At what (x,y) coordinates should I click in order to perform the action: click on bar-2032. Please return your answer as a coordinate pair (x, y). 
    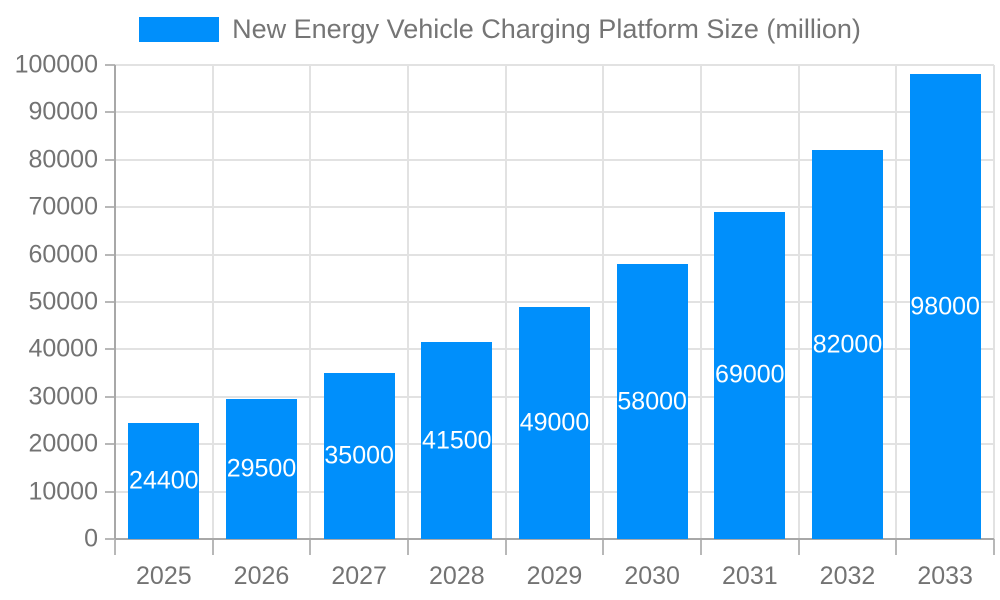
    Looking at the image, I should click on (847, 344).